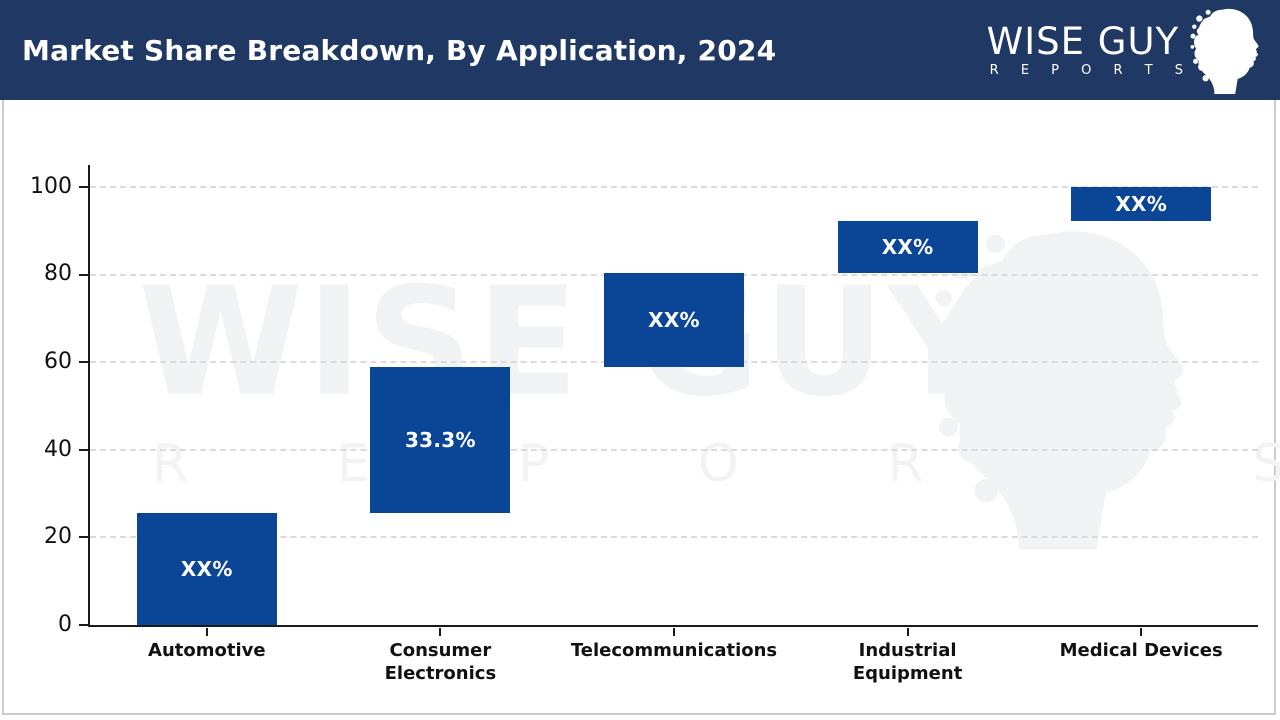  What do you see at coordinates (907, 662) in the screenshot?
I see `x-axis-label: Industrial Equipment` at bounding box center [907, 662].